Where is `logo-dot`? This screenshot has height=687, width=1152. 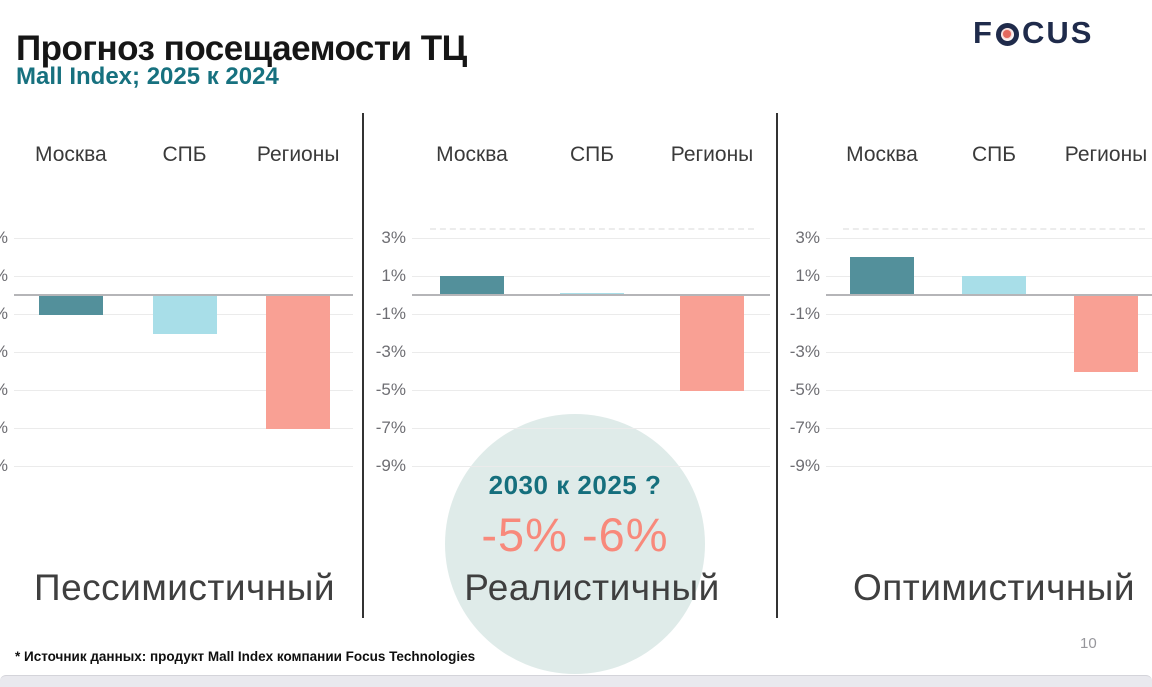
logo-dot is located at coordinates (1007, 34).